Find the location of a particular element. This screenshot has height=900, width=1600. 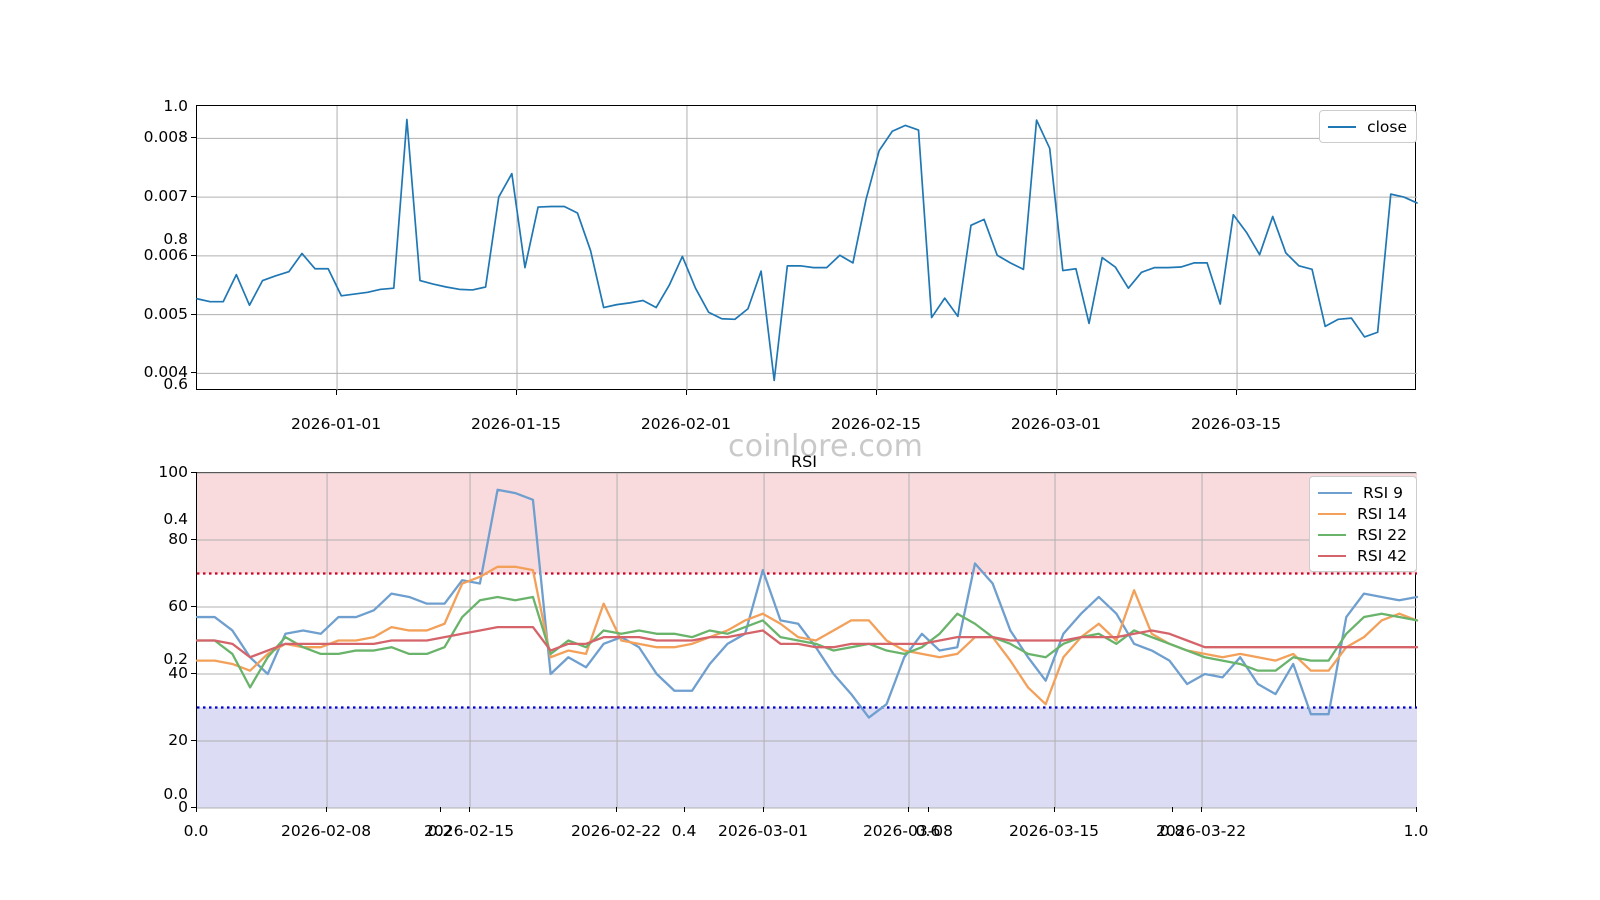

rsi-y-tick: 80 is located at coordinates (178, 539).